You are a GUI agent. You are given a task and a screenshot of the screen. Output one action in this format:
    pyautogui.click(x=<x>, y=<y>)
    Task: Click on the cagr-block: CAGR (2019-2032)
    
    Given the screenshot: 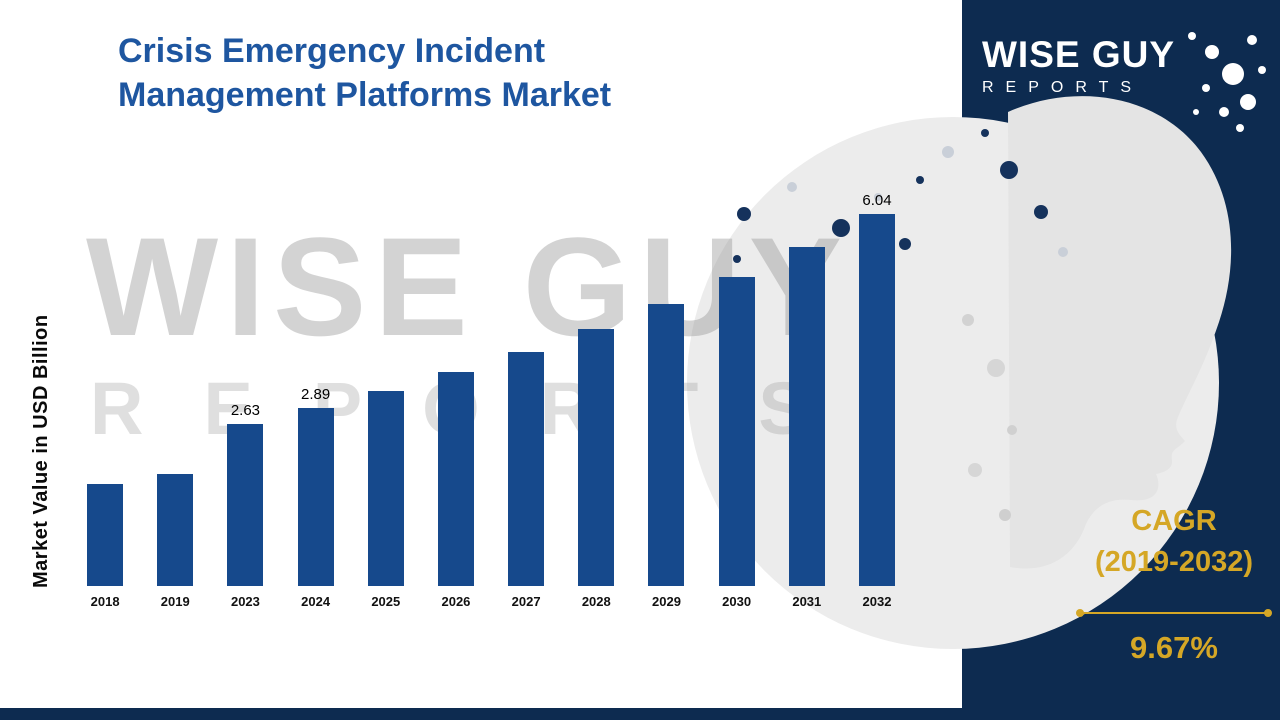 What is the action you would take?
    pyautogui.click(x=1174, y=542)
    